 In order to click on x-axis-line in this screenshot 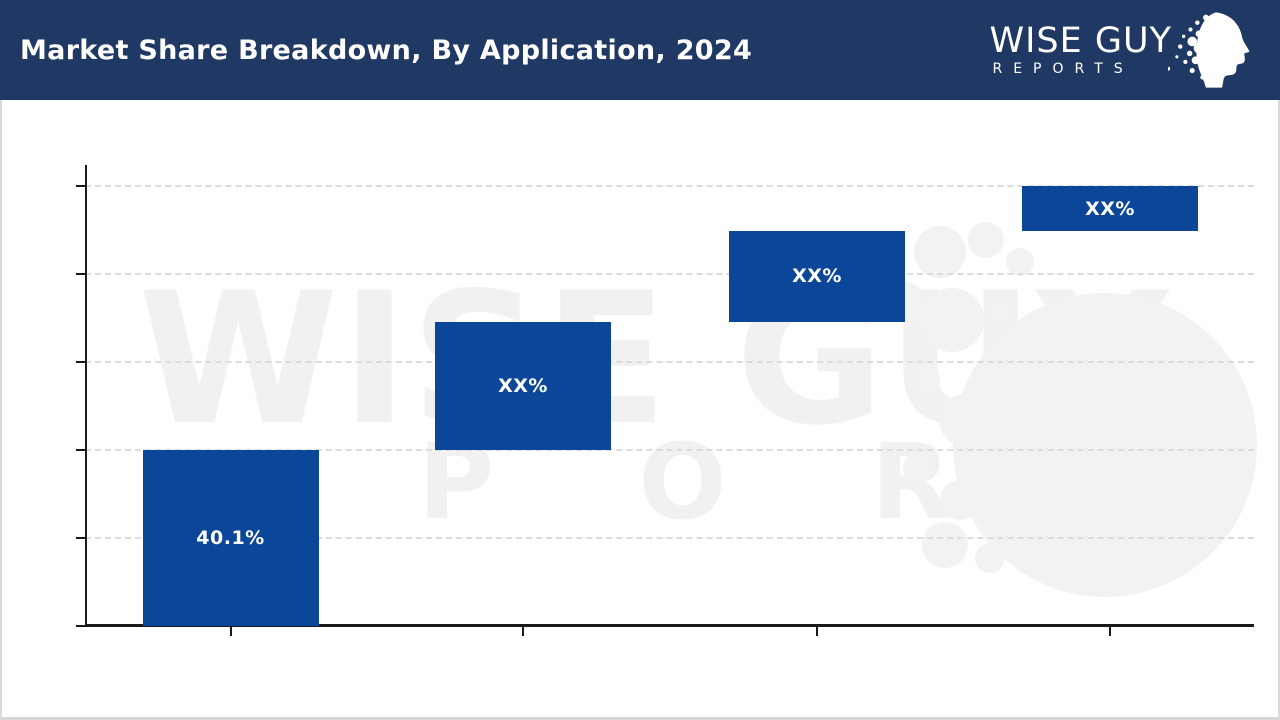, I will do `click(669, 625)`.